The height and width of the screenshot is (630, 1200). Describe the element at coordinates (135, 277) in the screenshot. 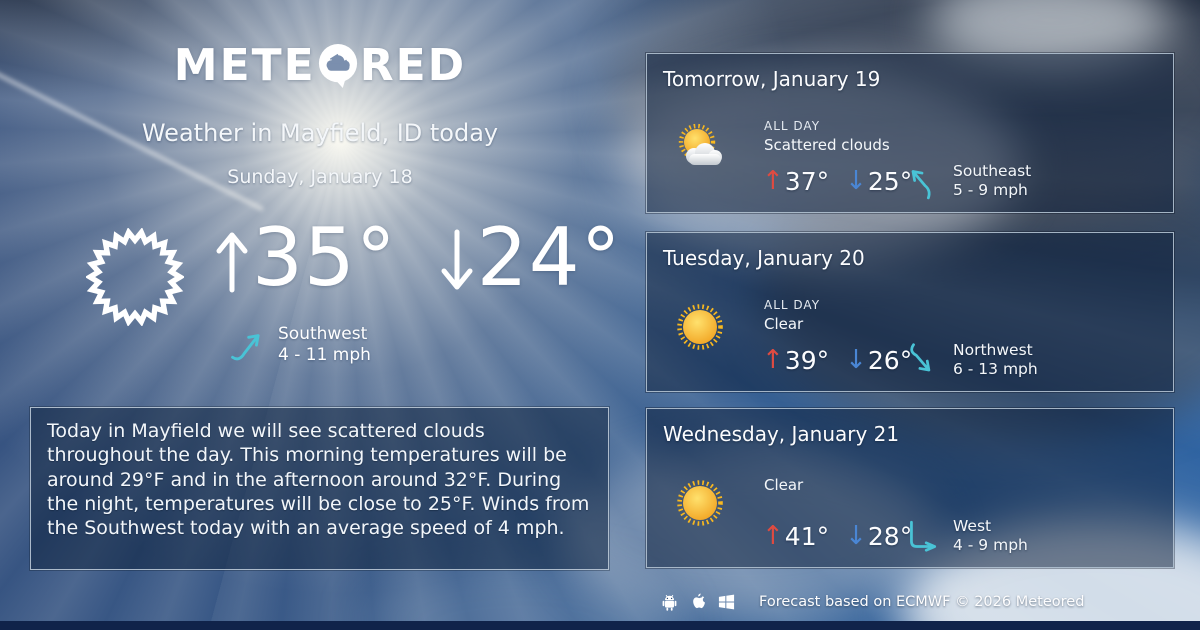

I see `sun-outline-icon` at that location.